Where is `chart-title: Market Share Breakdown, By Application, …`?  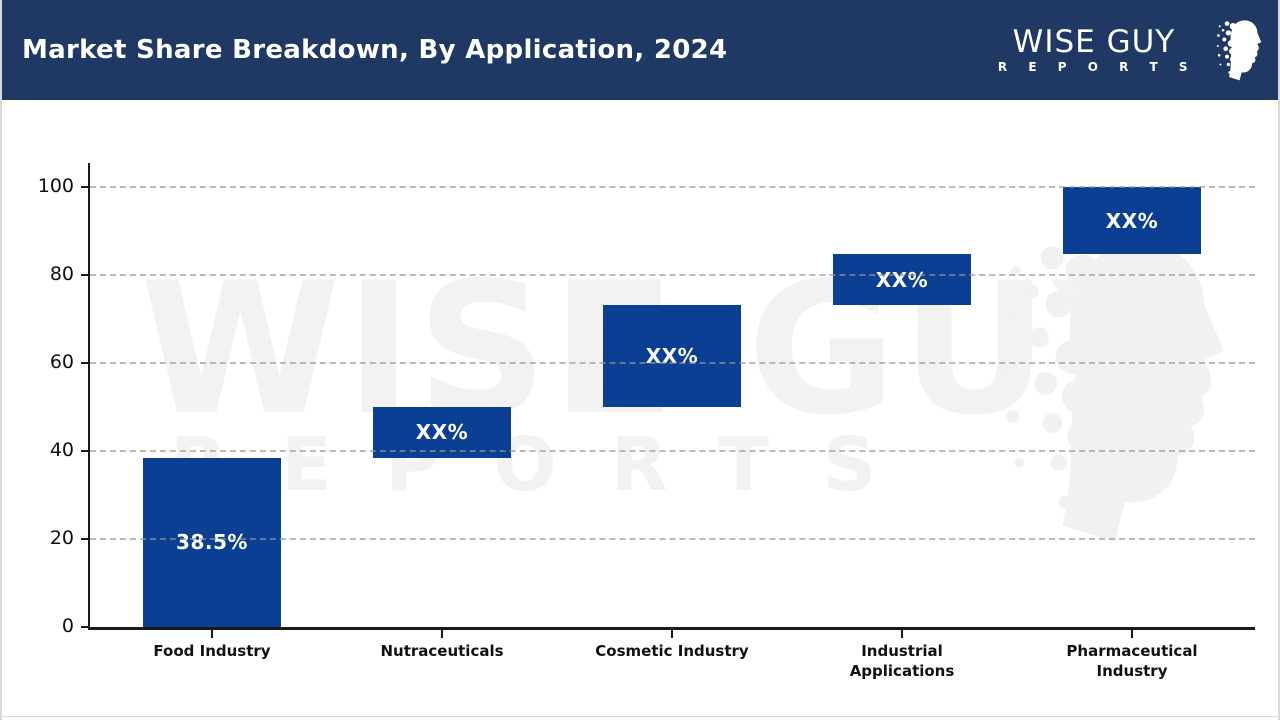 chart-title: Market Share Breakdown, By Application, … is located at coordinates (375, 50).